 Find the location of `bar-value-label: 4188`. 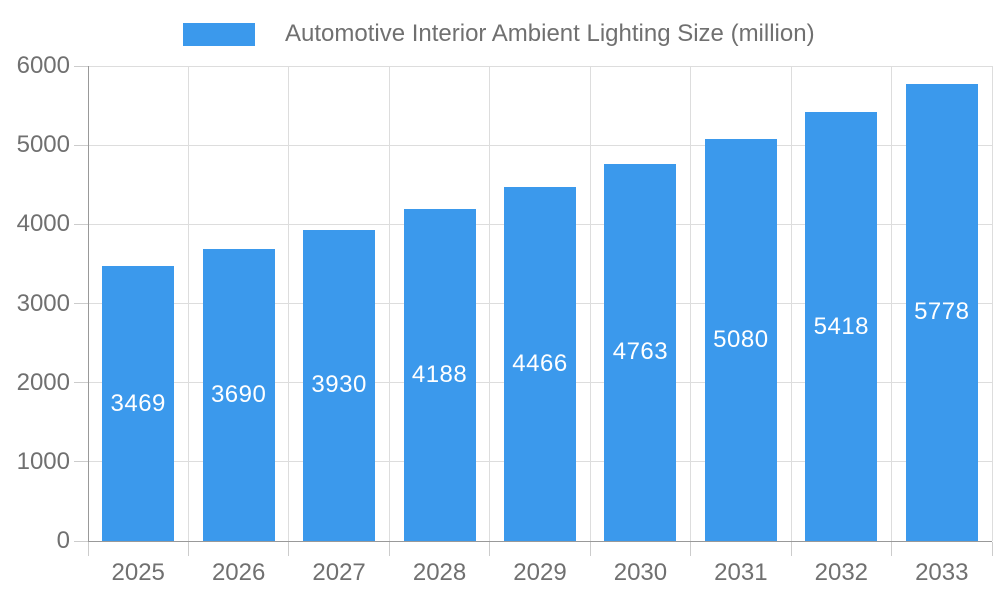

bar-value-label: 4188 is located at coordinates (439, 375).